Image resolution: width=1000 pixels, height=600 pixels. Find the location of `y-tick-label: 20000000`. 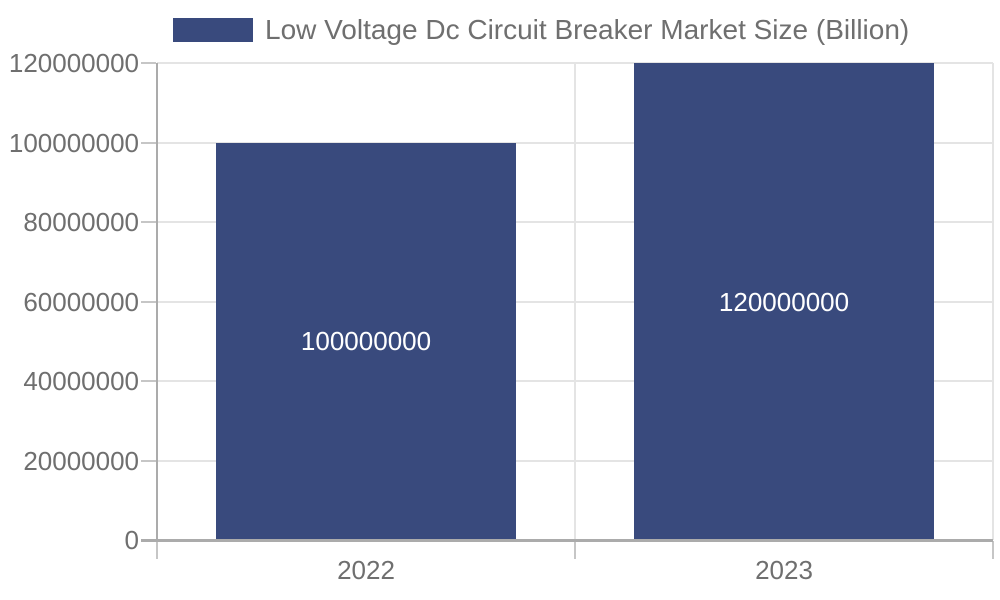

y-tick-label: 20000000 is located at coordinates (81, 460).